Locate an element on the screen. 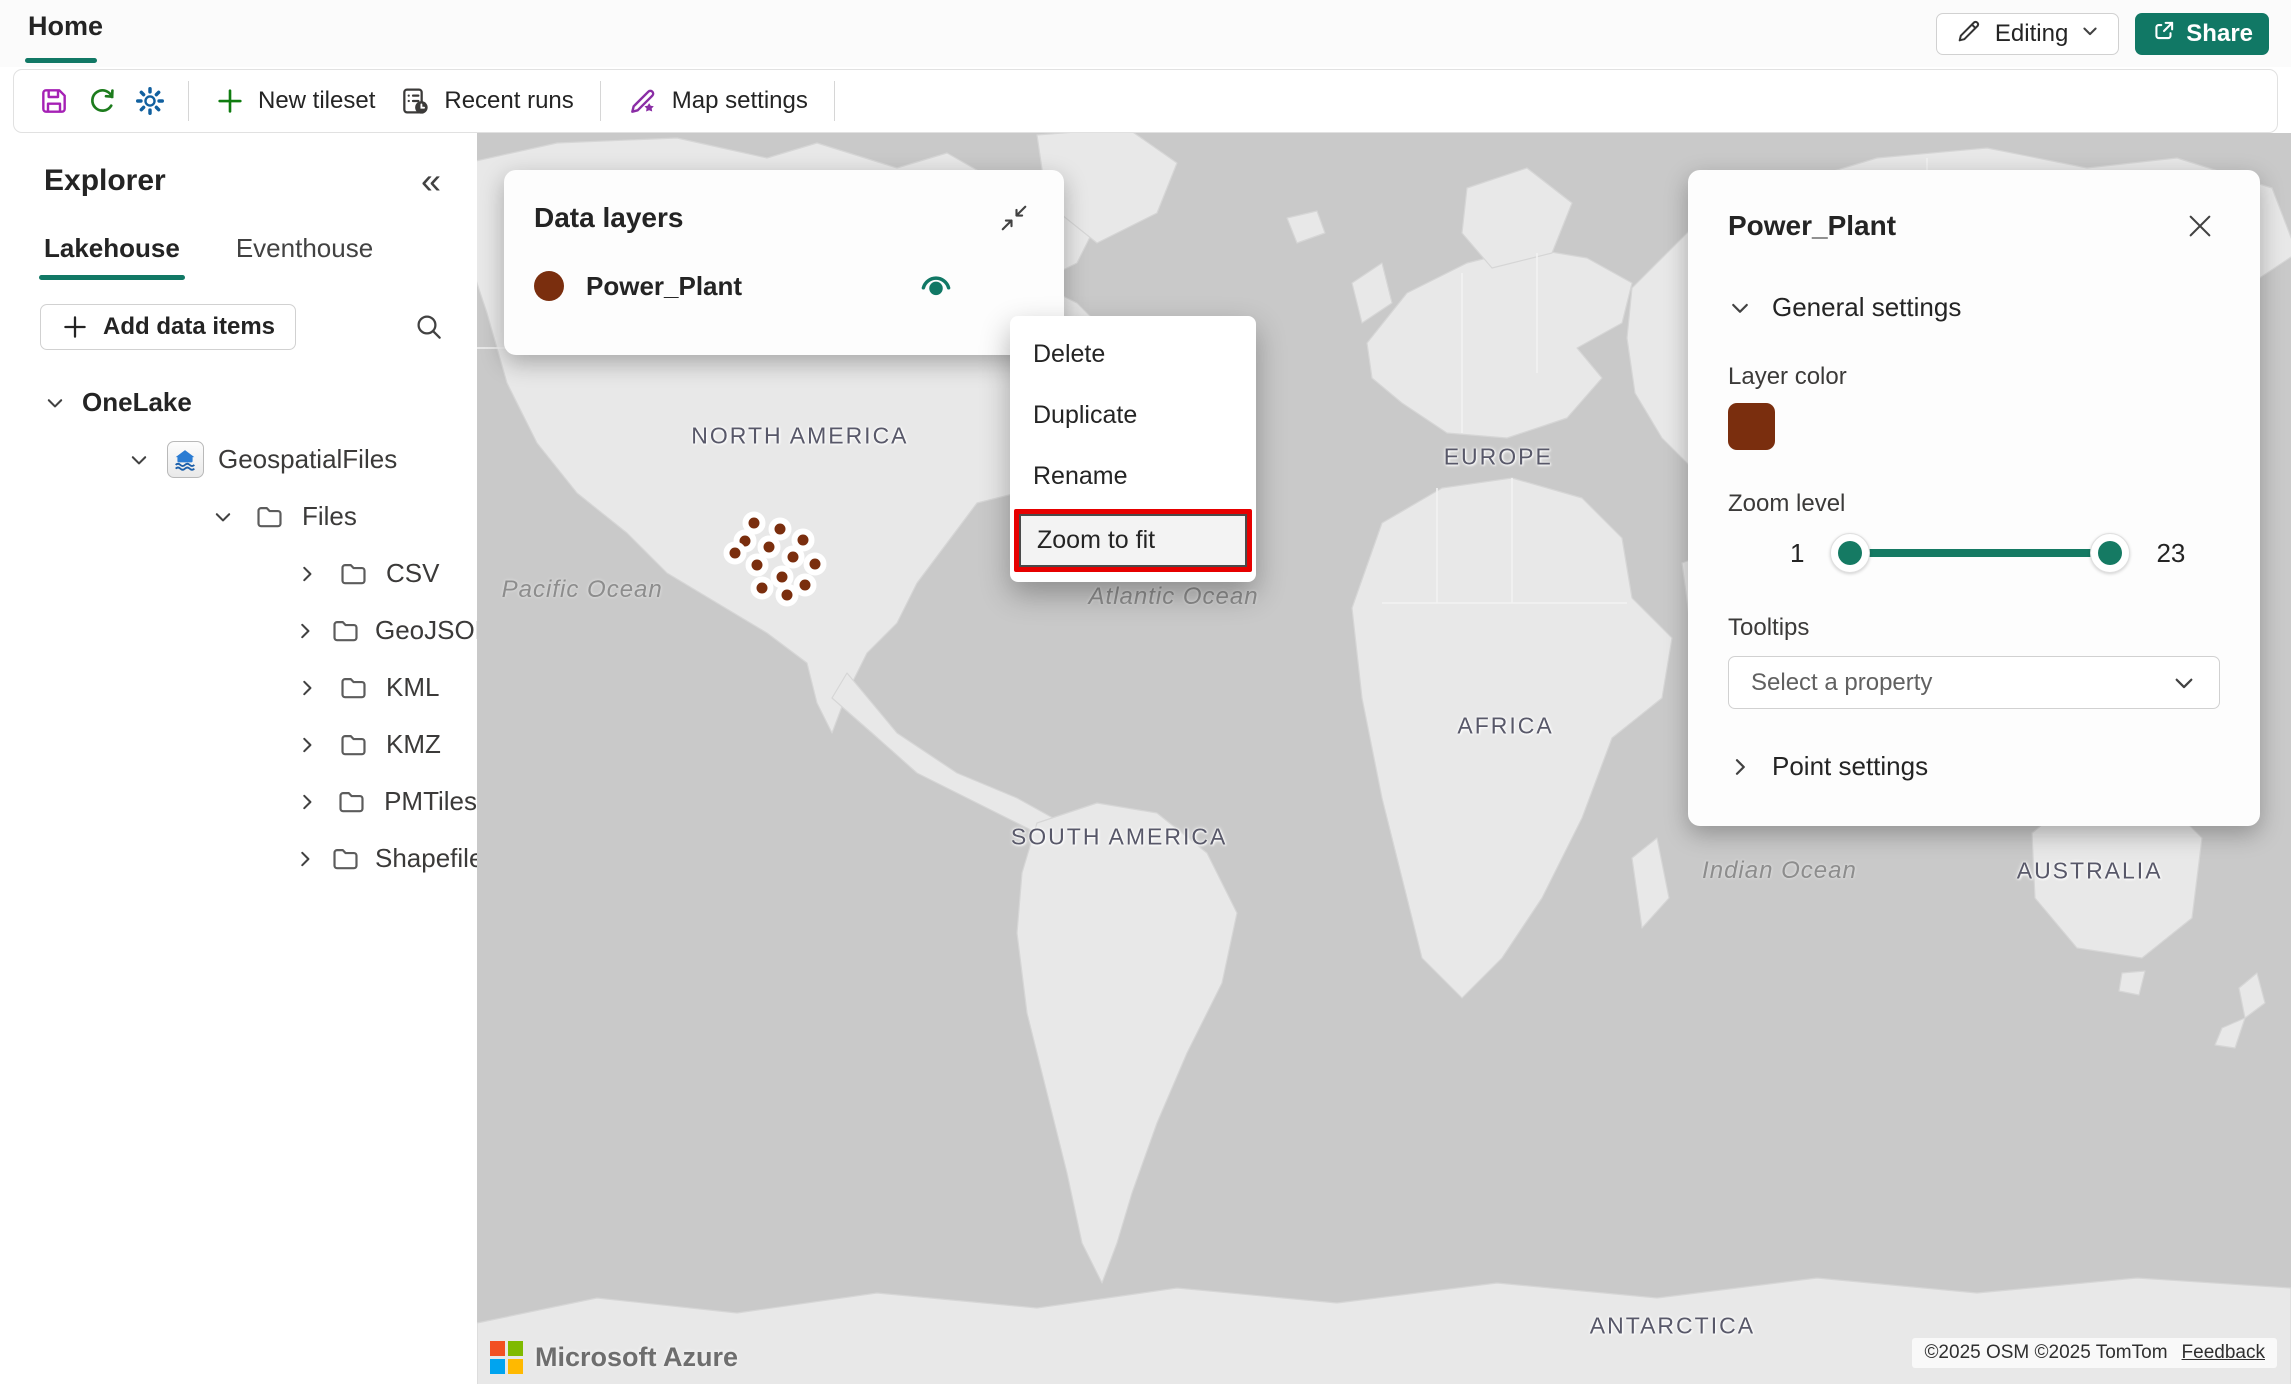 The width and height of the screenshot is (2291, 1384). close-button is located at coordinates (2200, 226).